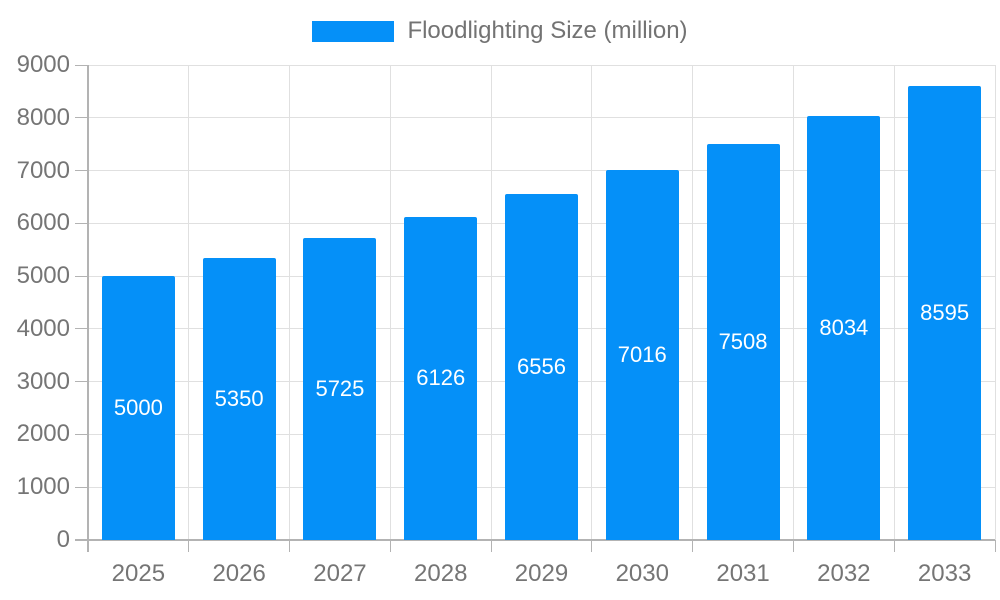 This screenshot has height=600, width=1000. I want to click on x-axis-line, so click(535, 540).